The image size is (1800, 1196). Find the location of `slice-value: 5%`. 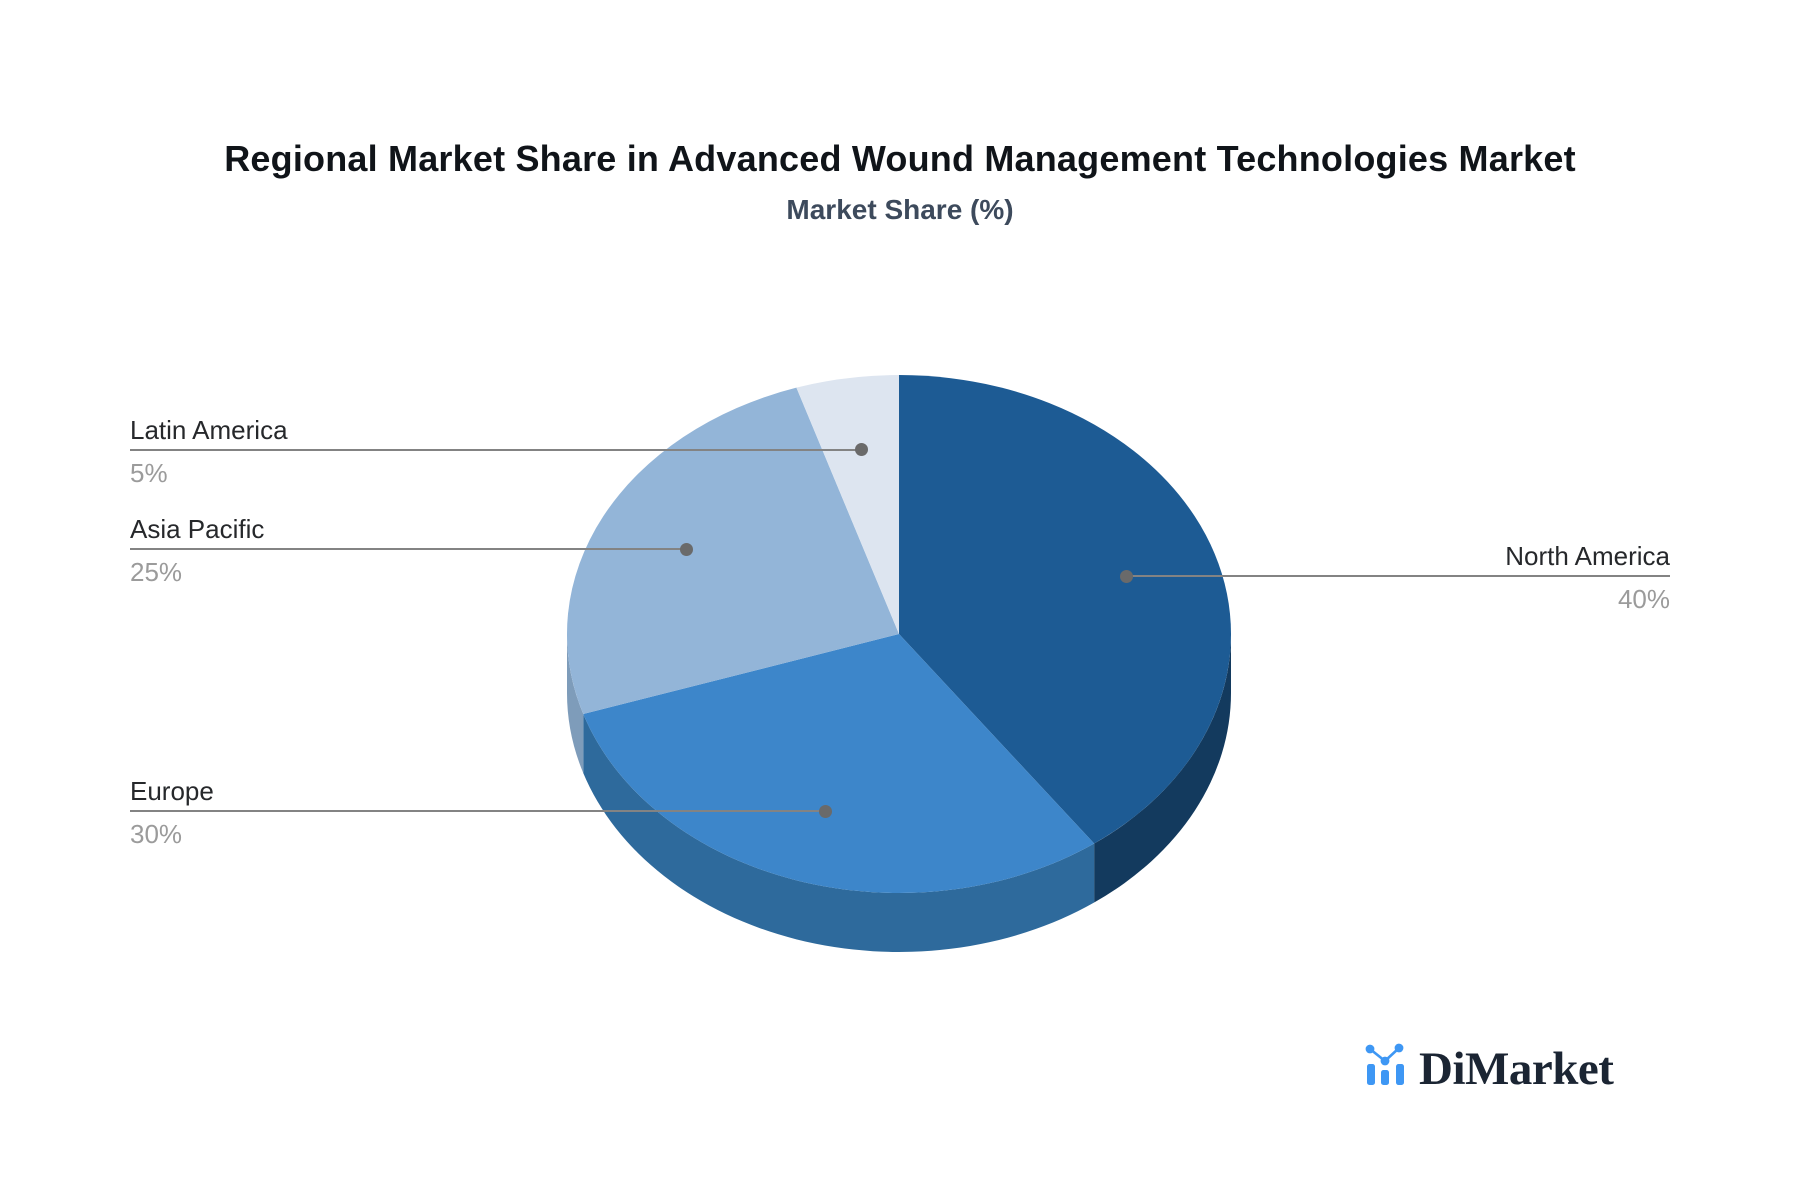

slice-value: 5% is located at coordinates (149, 472).